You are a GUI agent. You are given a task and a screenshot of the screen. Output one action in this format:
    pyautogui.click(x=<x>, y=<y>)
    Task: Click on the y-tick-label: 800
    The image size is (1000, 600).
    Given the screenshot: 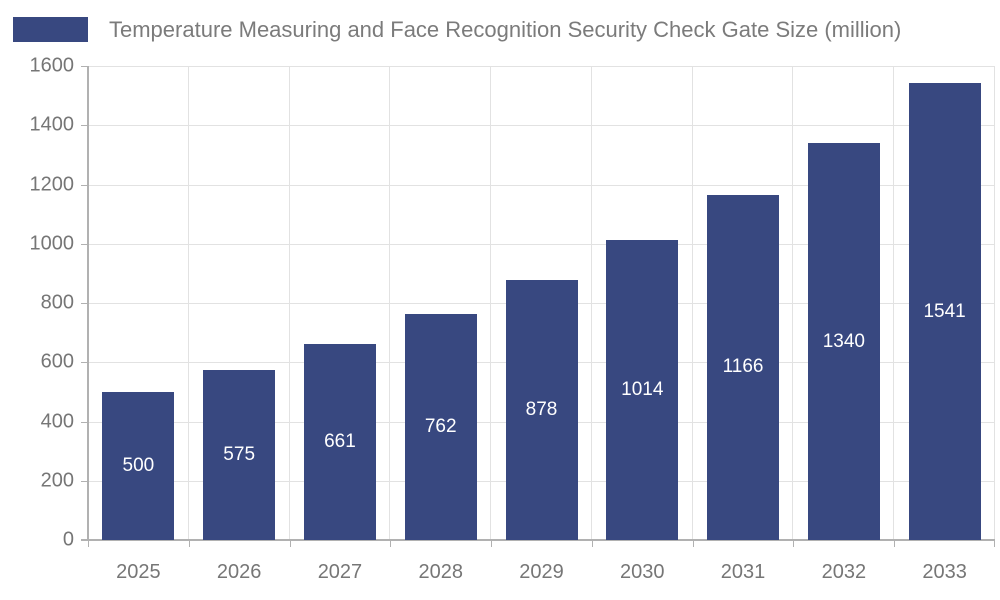 What is the action you would take?
    pyautogui.click(x=57, y=302)
    